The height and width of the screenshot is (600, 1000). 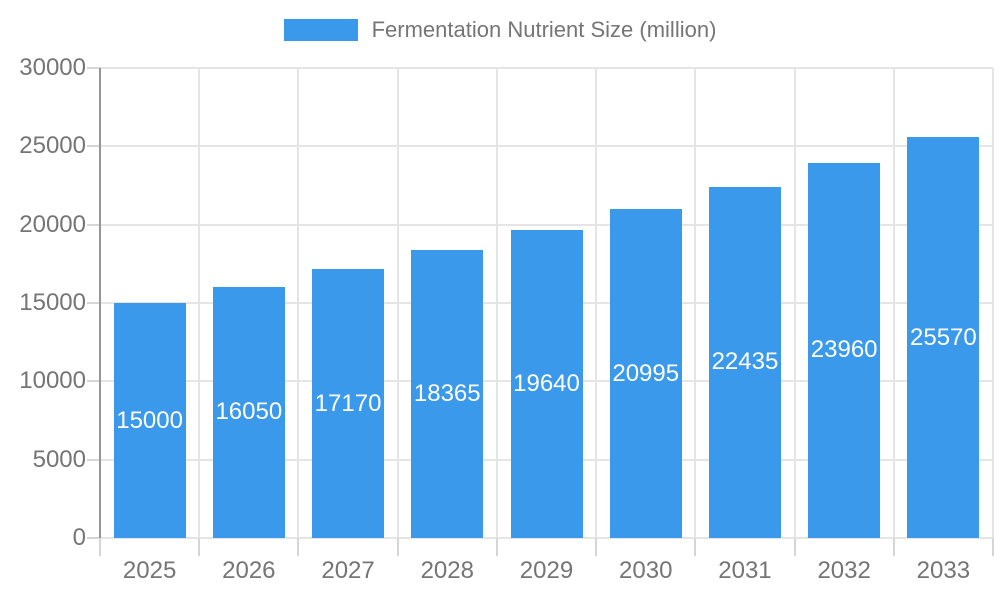 What do you see at coordinates (544, 29) in the screenshot?
I see `legend-label: Fermentation Nutrient Size (million)` at bounding box center [544, 29].